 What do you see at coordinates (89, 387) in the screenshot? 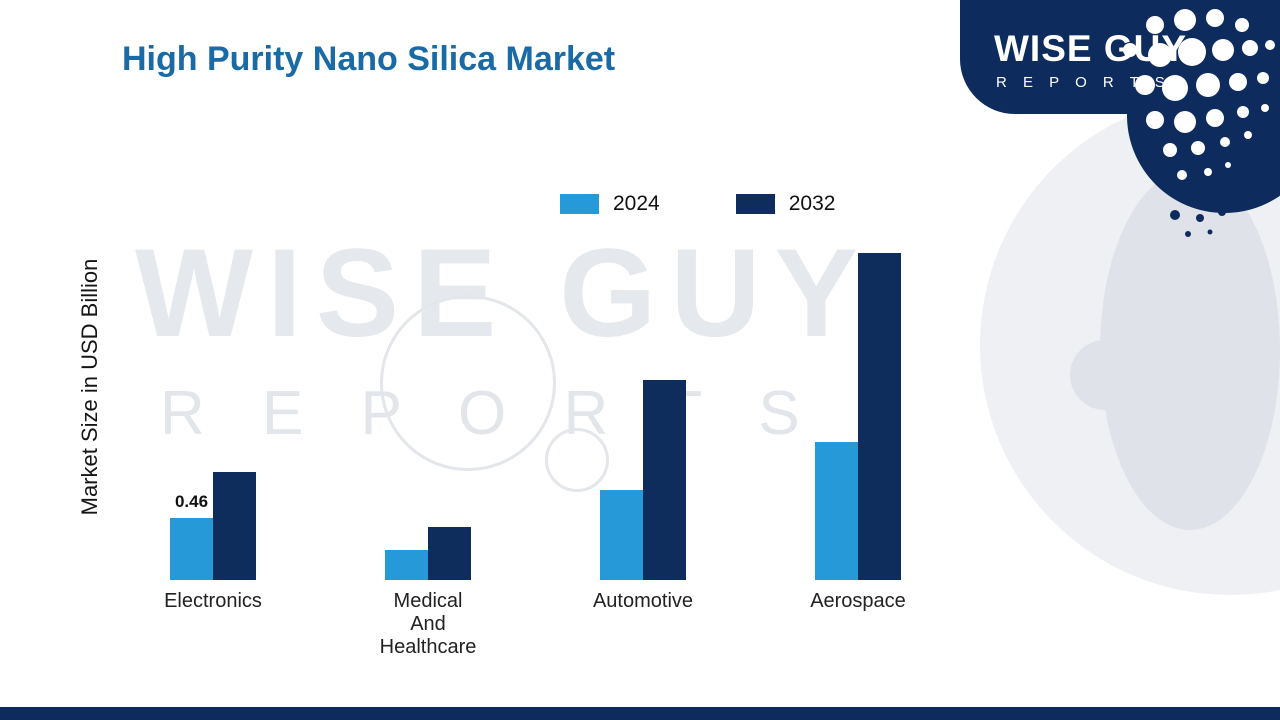
I see `y-axis-label: Market Size in USD Billion` at bounding box center [89, 387].